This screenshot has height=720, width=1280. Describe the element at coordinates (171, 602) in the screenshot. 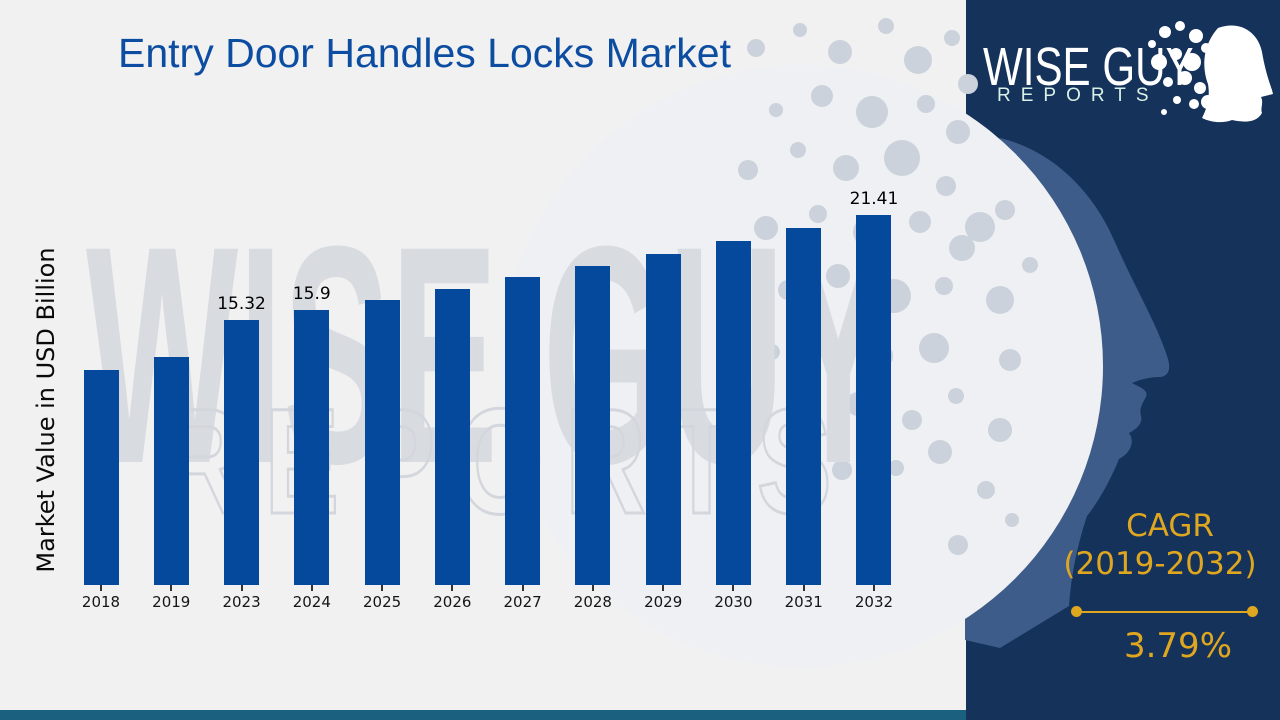

I see `x-tick-label: 2019` at that location.